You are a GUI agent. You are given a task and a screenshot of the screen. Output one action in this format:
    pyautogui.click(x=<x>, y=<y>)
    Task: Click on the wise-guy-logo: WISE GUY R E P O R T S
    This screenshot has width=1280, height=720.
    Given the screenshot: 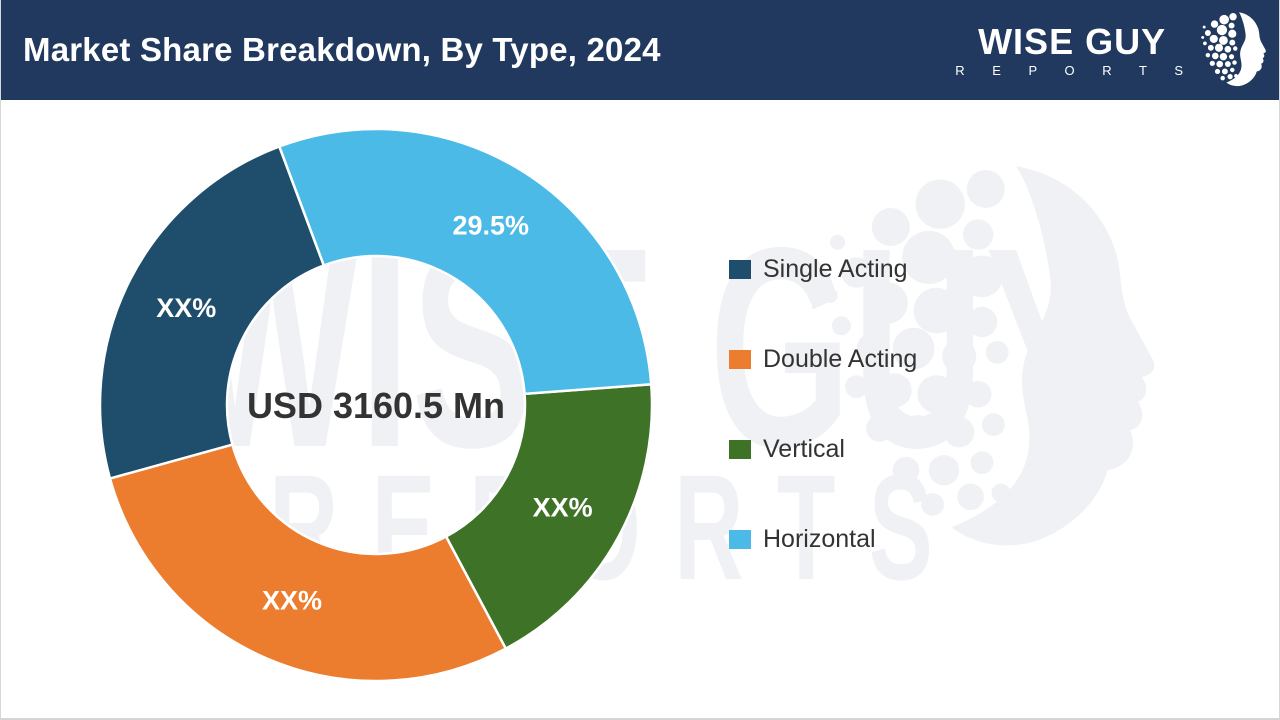 What is the action you would take?
    pyautogui.click(x=1114, y=50)
    